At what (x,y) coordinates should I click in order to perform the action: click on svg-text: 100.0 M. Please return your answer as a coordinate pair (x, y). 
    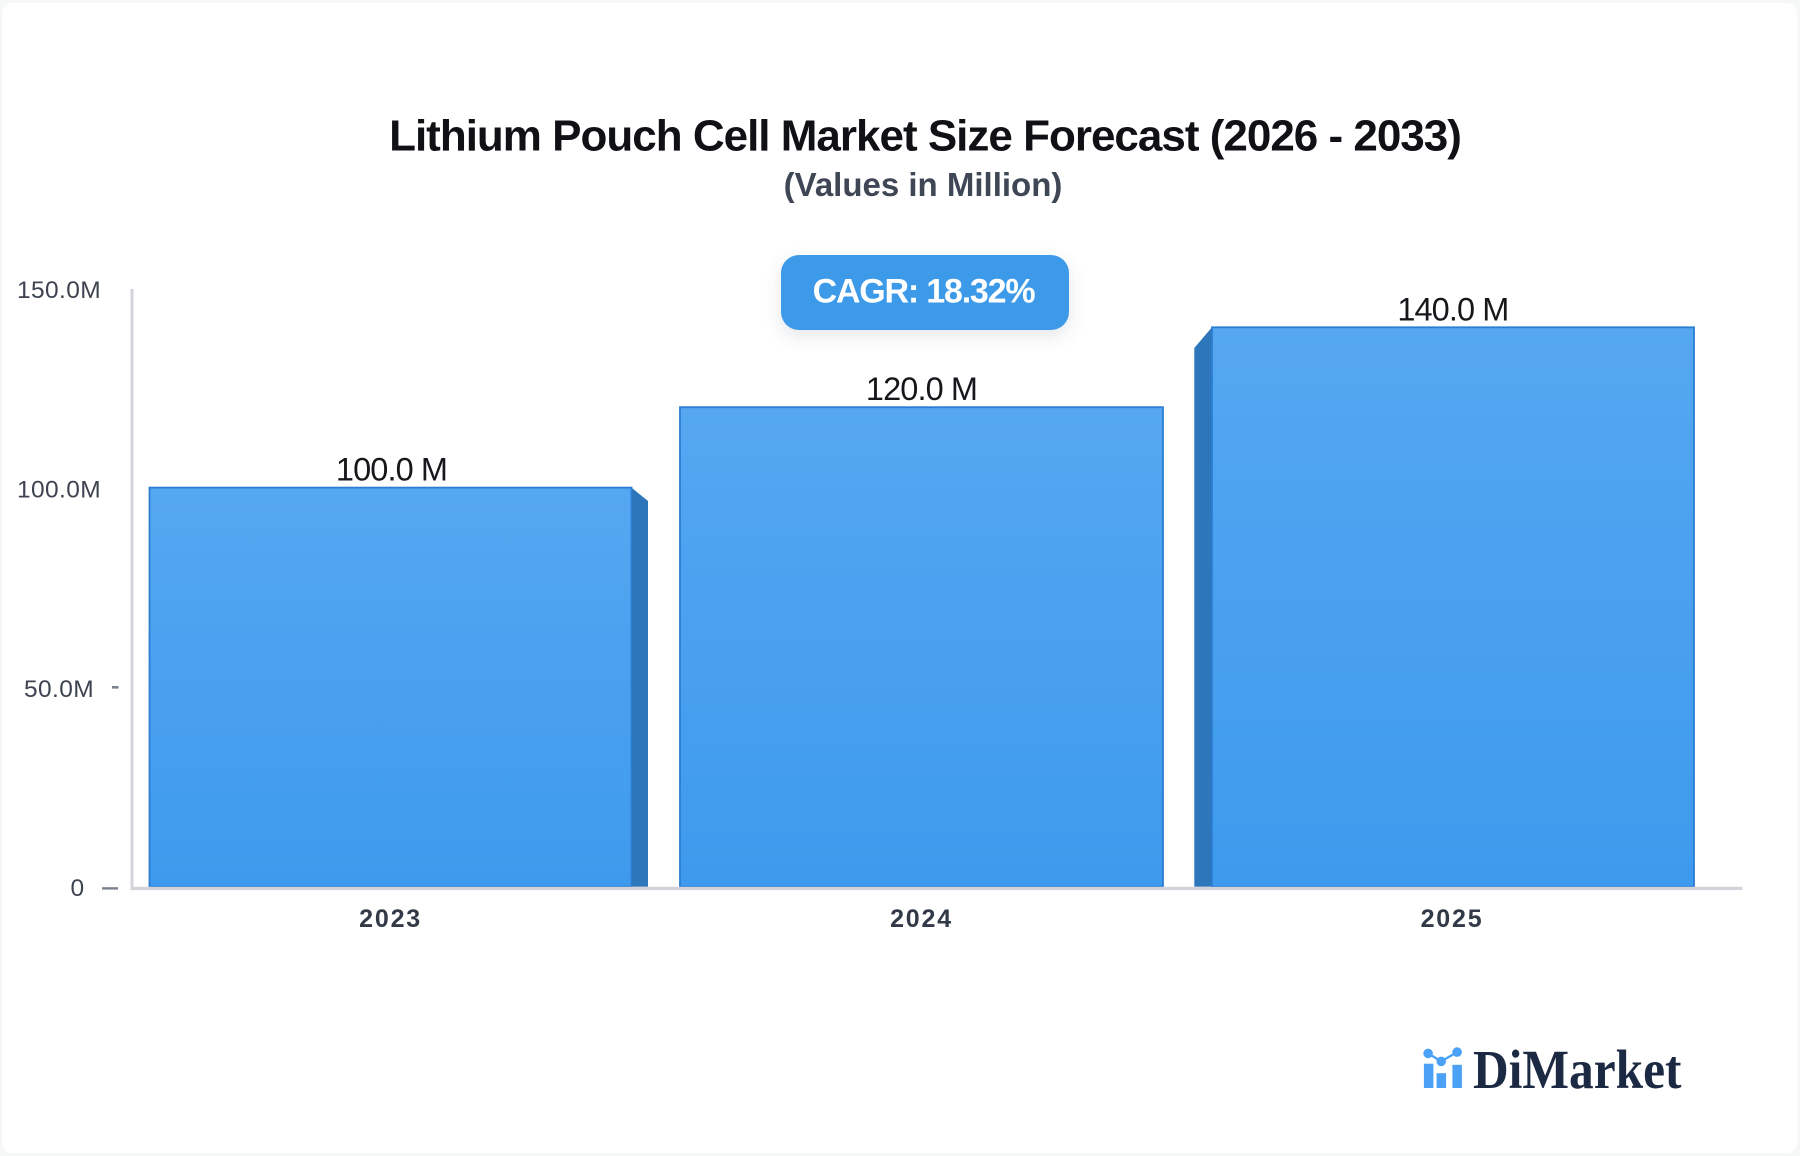
    Looking at the image, I should click on (391, 469).